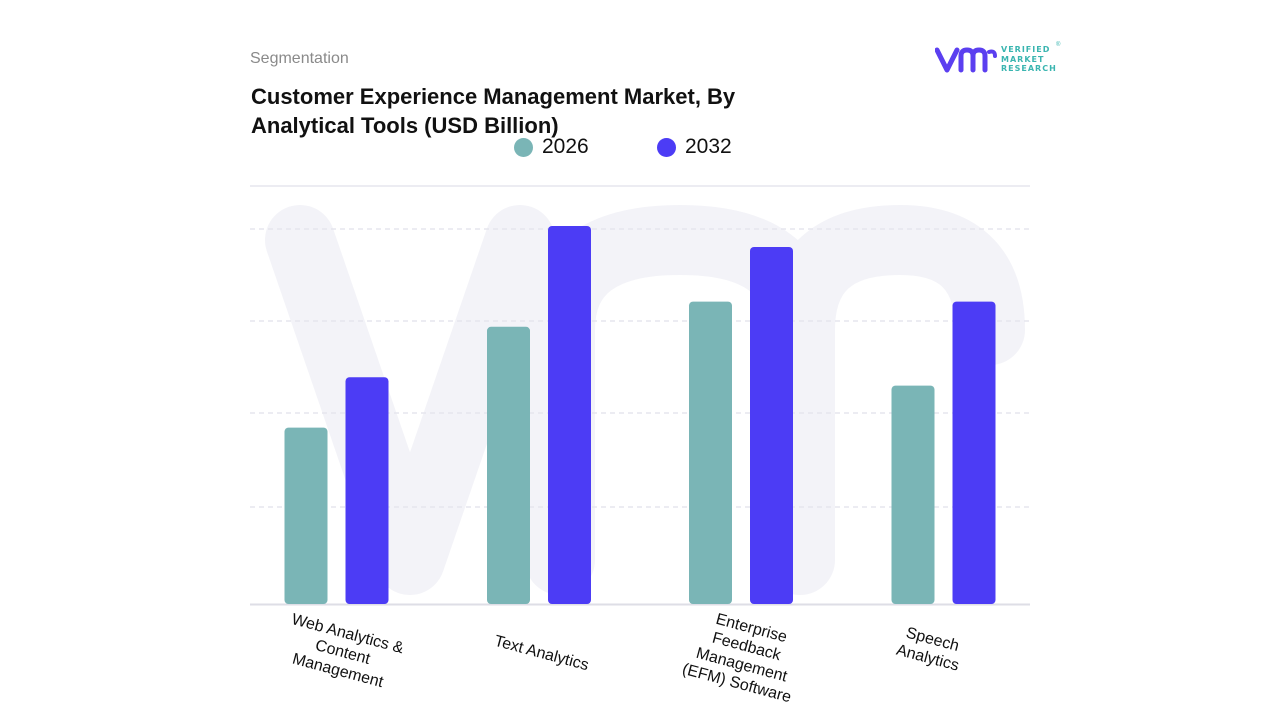 This screenshot has height=720, width=1280. Describe the element at coordinates (523, 147) in the screenshot. I see `legend-swatch-2026` at that location.